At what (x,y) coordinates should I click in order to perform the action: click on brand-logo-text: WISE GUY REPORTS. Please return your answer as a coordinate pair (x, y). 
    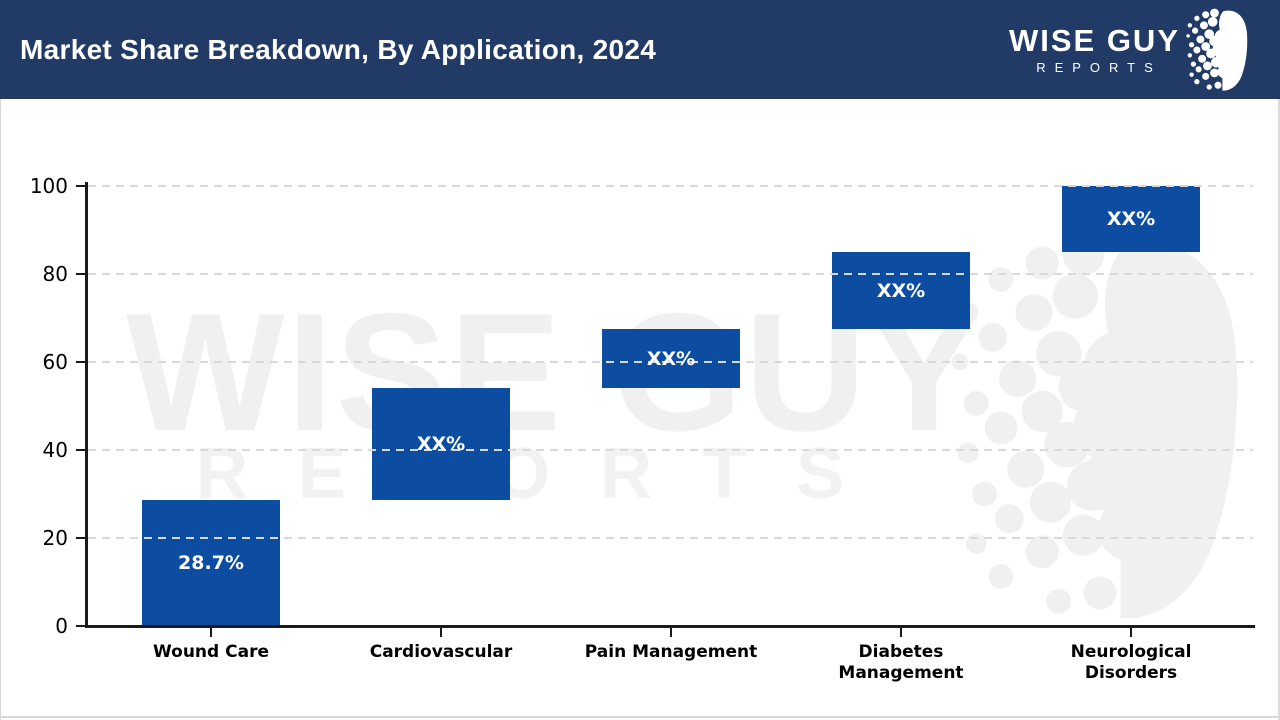
    Looking at the image, I should click on (1094, 50).